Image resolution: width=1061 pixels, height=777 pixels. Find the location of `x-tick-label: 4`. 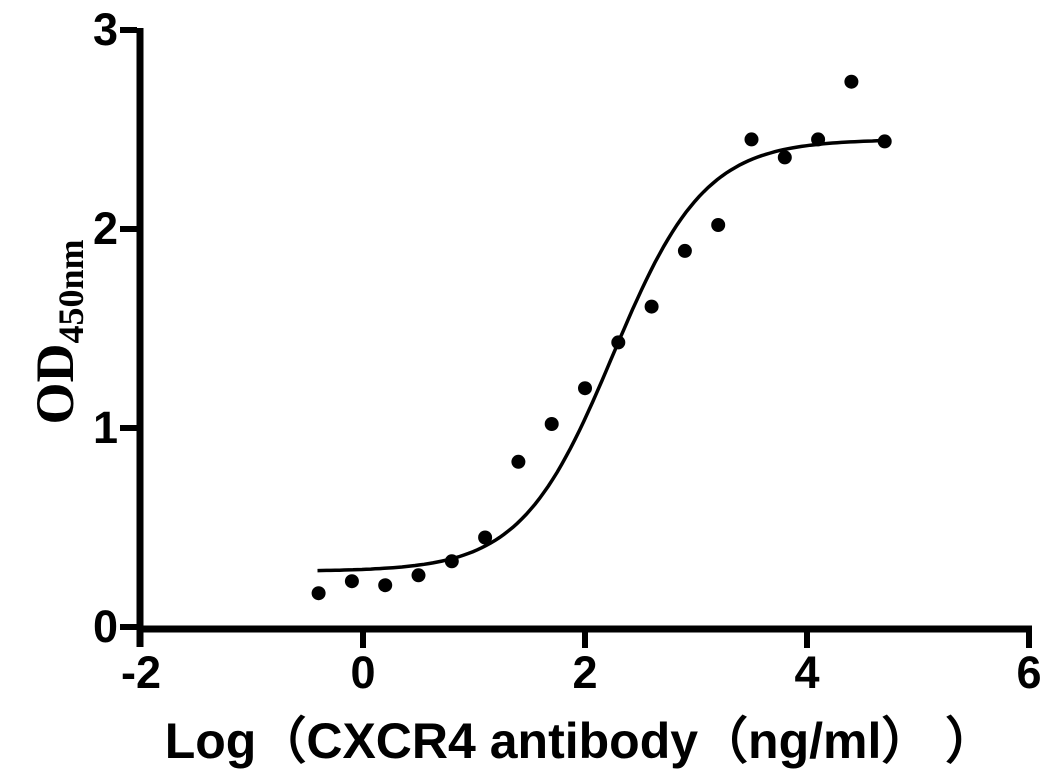

x-tick-label: 4 is located at coordinates (807, 672).